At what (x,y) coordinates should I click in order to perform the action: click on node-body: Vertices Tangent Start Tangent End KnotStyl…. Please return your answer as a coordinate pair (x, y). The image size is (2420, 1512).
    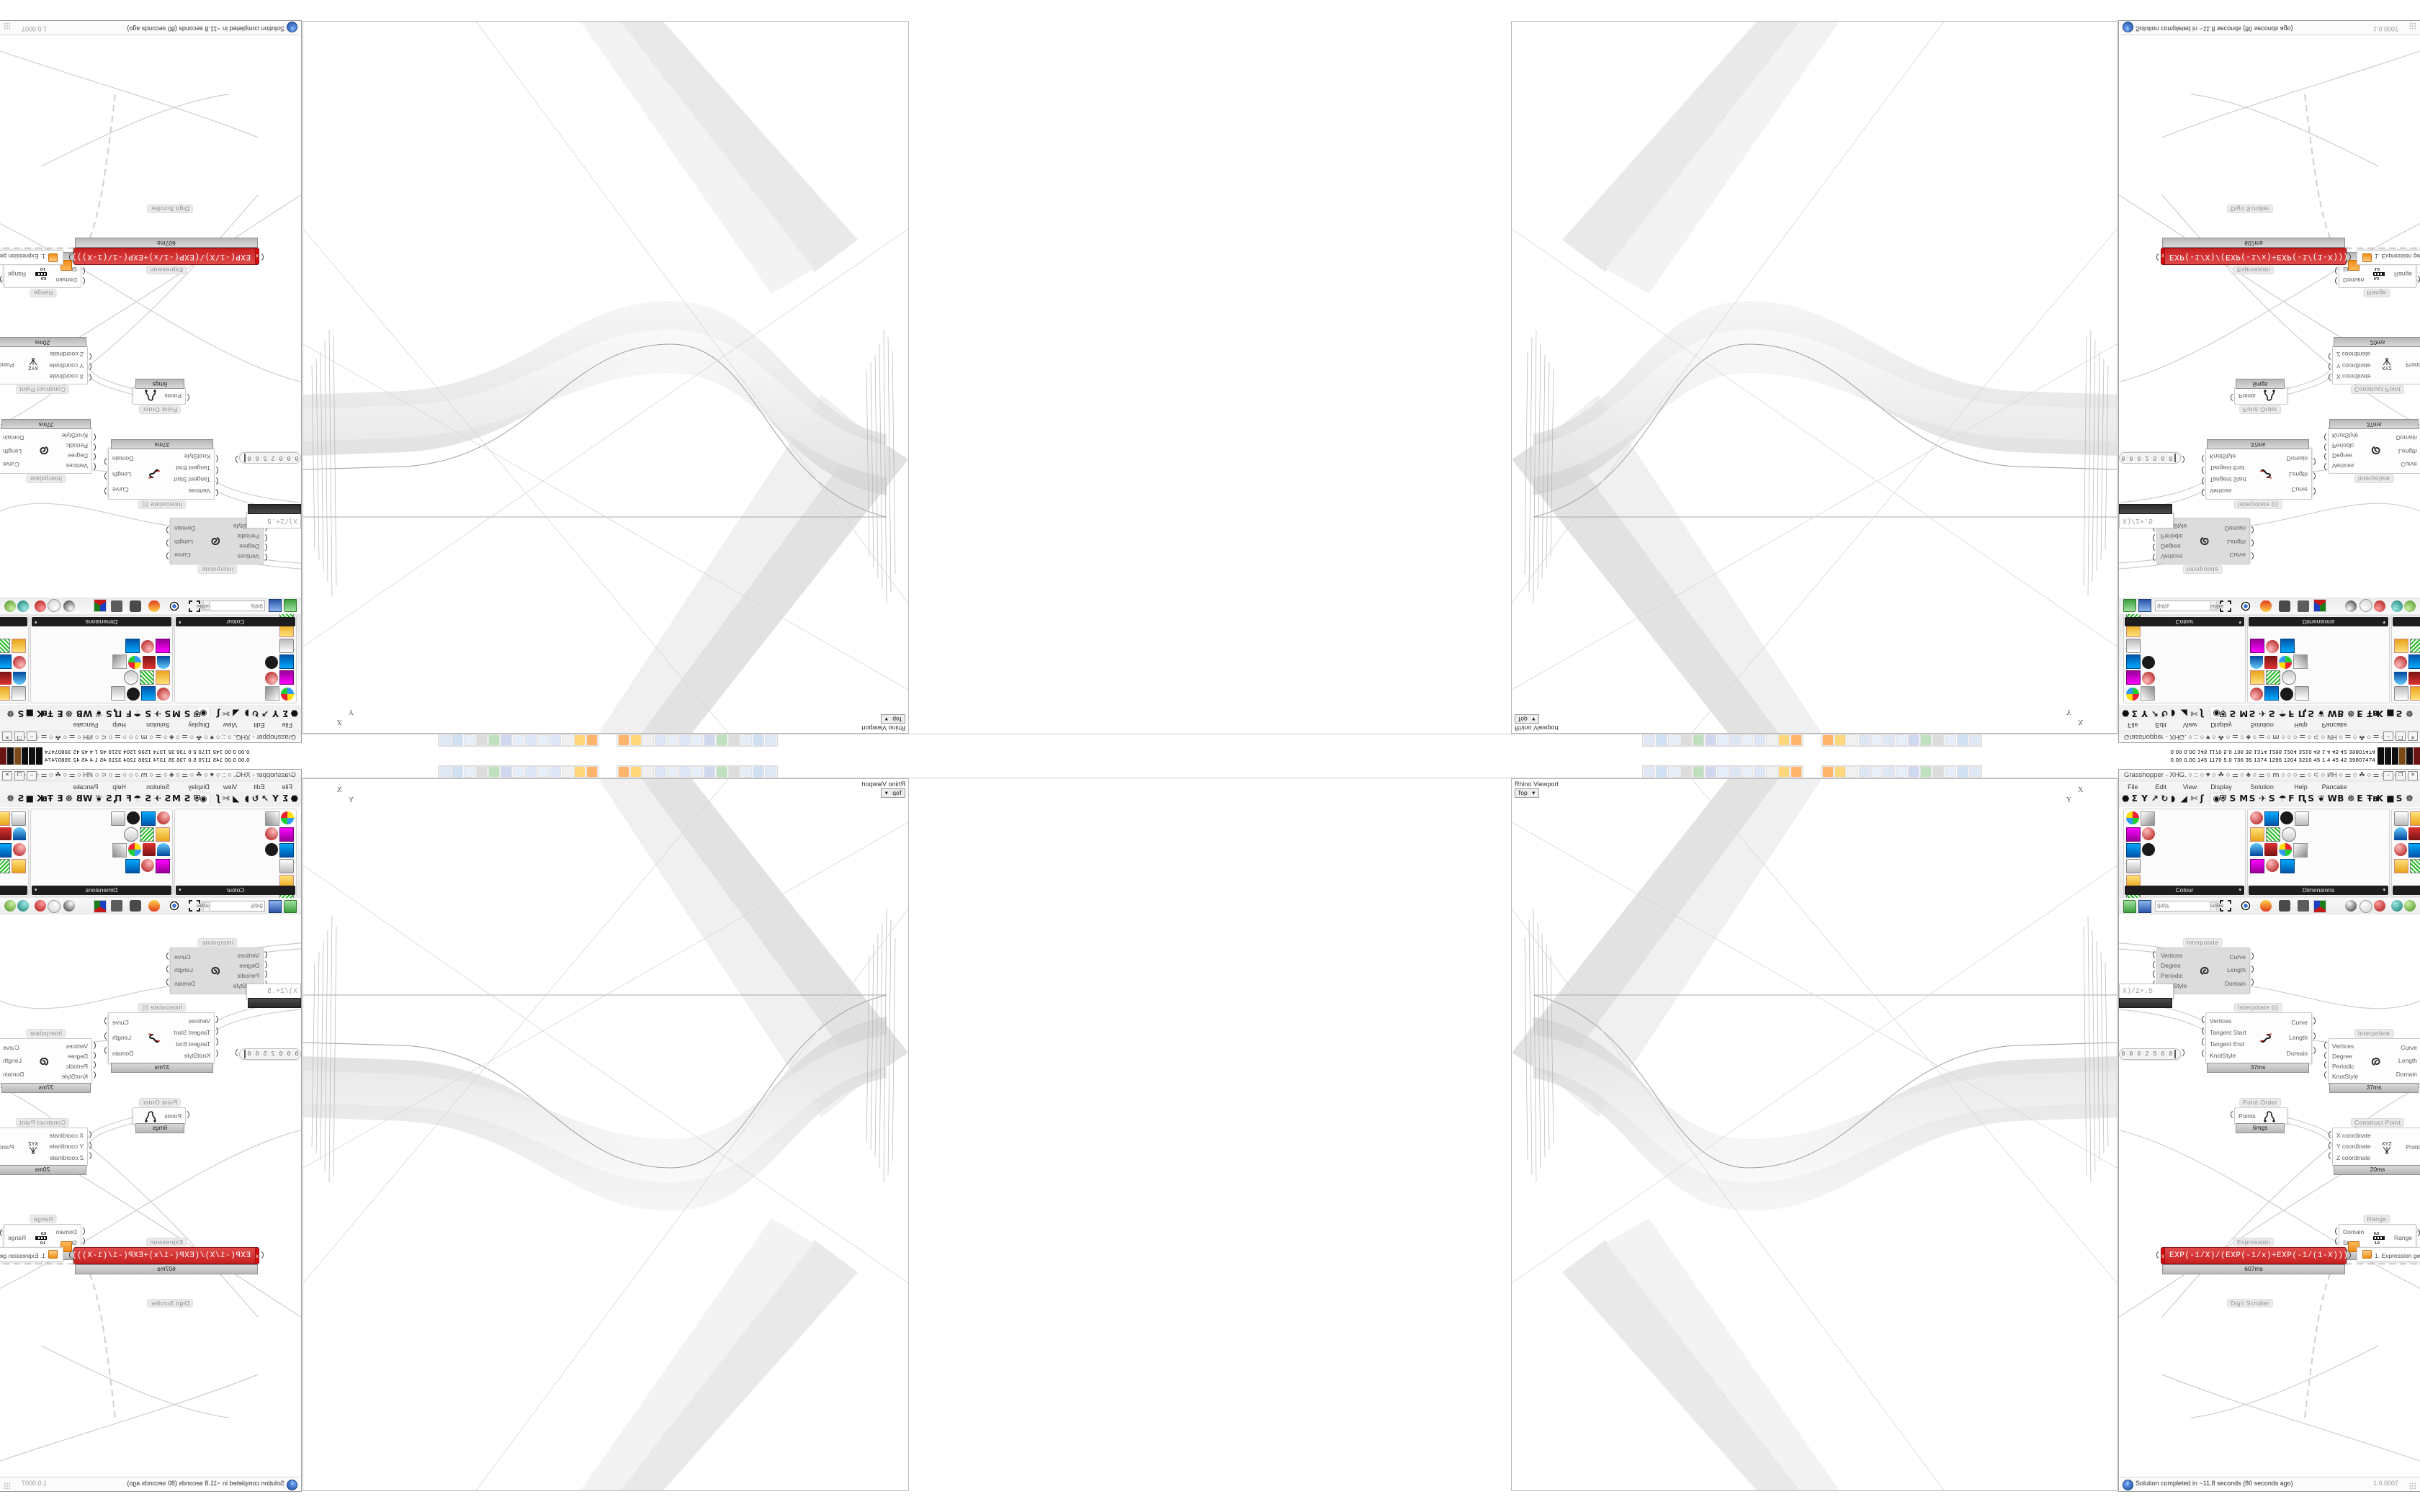
    Looking at the image, I should click on (161, 474).